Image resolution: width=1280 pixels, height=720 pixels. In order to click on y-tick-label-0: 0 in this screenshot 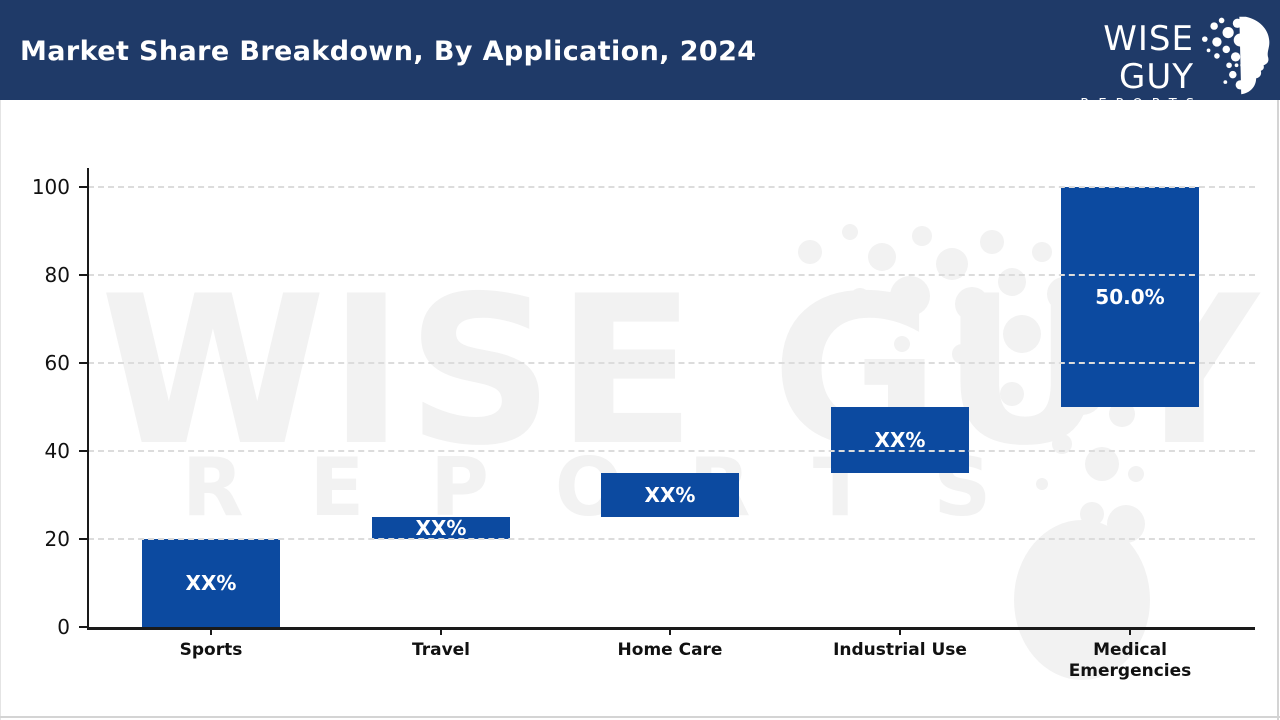, I will do `click(63, 627)`.